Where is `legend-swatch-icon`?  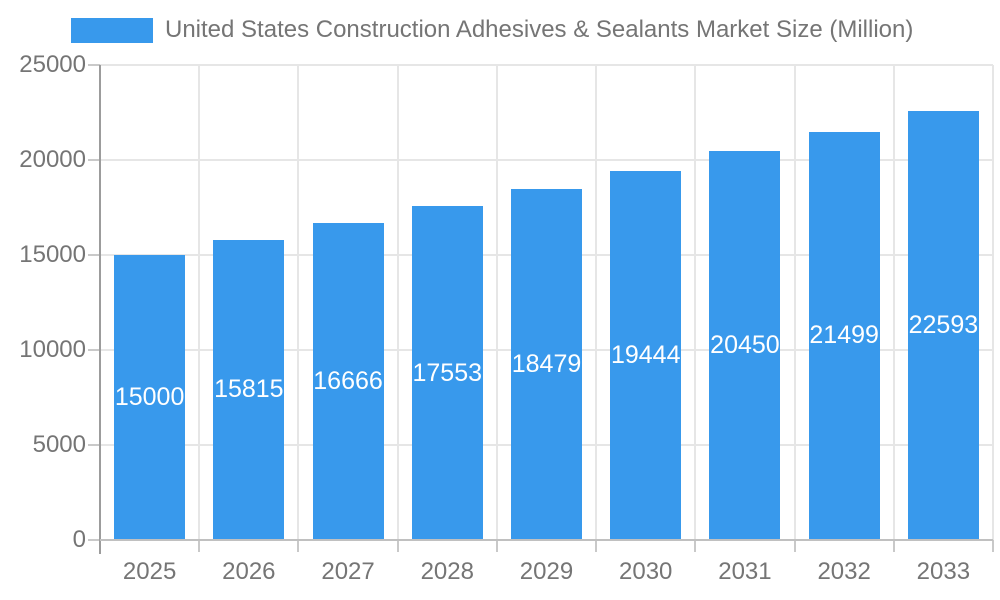 legend-swatch-icon is located at coordinates (112, 30).